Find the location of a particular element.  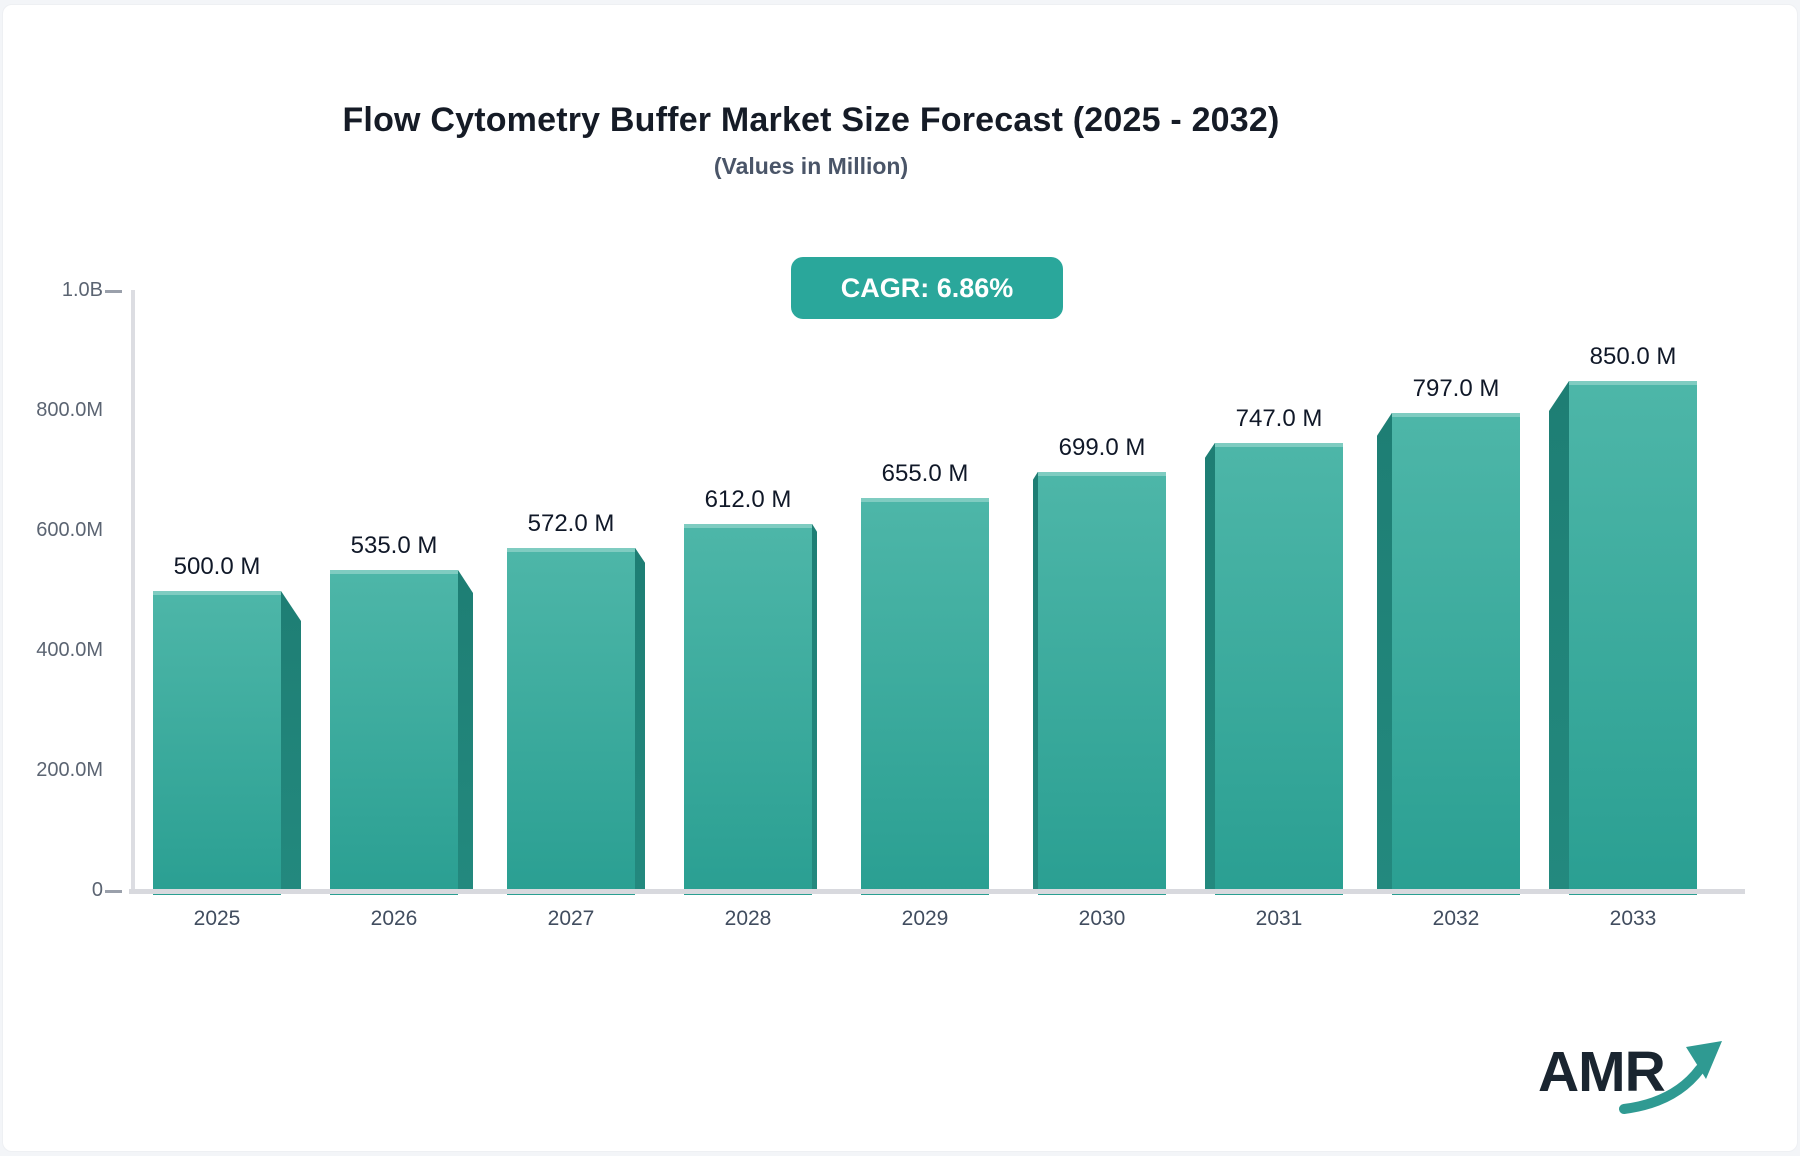

bar-side-facet-2030 is located at coordinates (1035, 681).